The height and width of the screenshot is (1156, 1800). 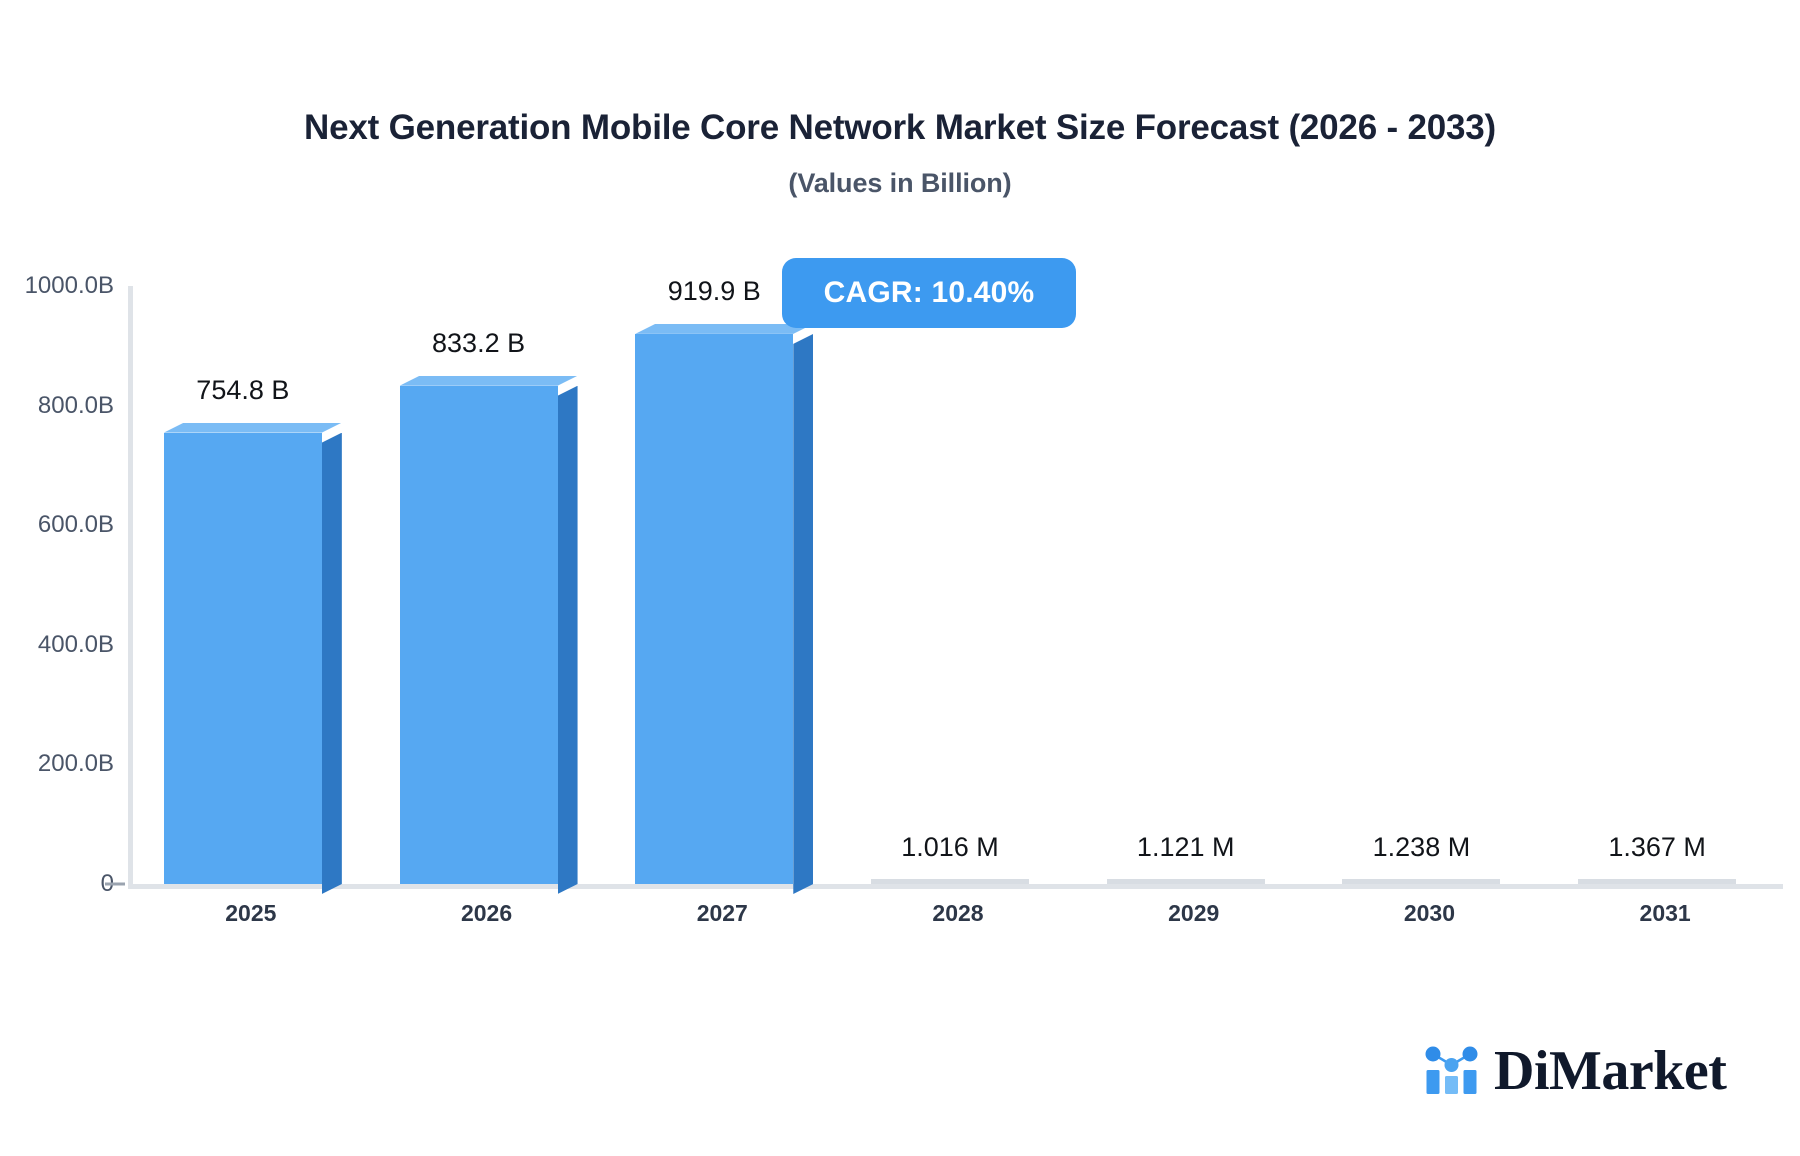 I want to click on y-axis-zero-tick-mark, so click(x=115, y=884).